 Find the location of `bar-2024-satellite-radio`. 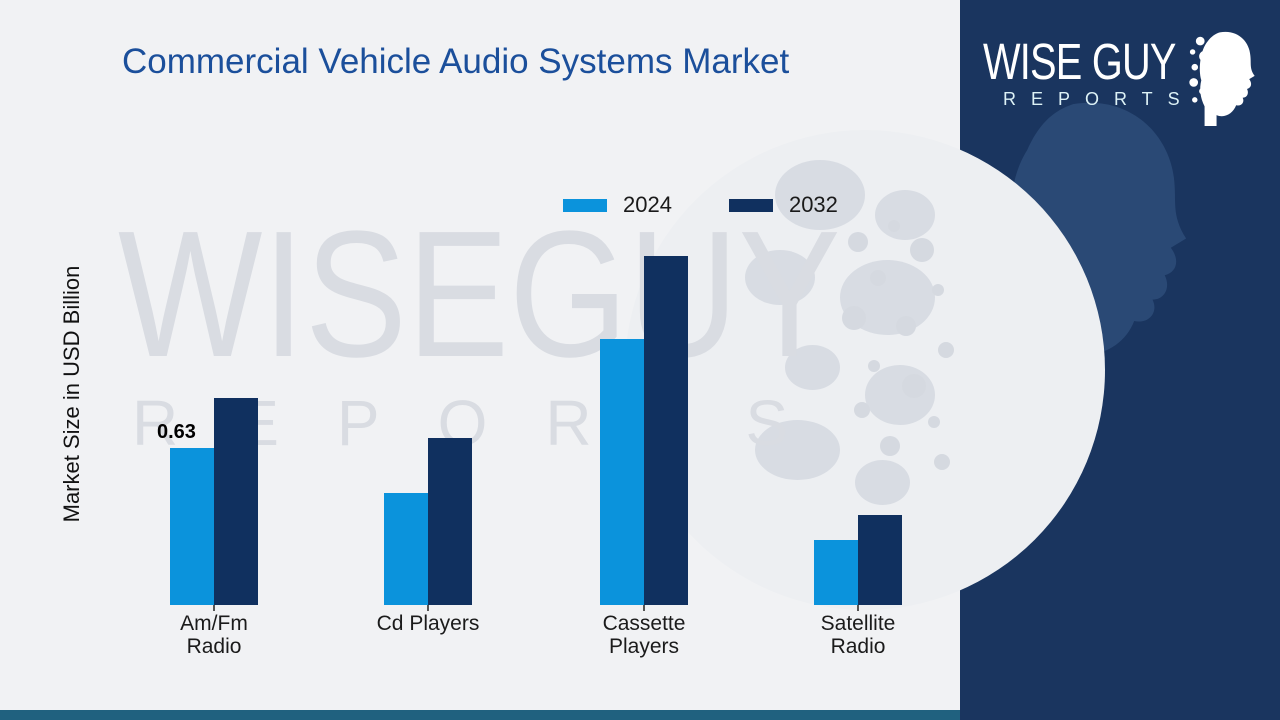

bar-2024-satellite-radio is located at coordinates (836, 572).